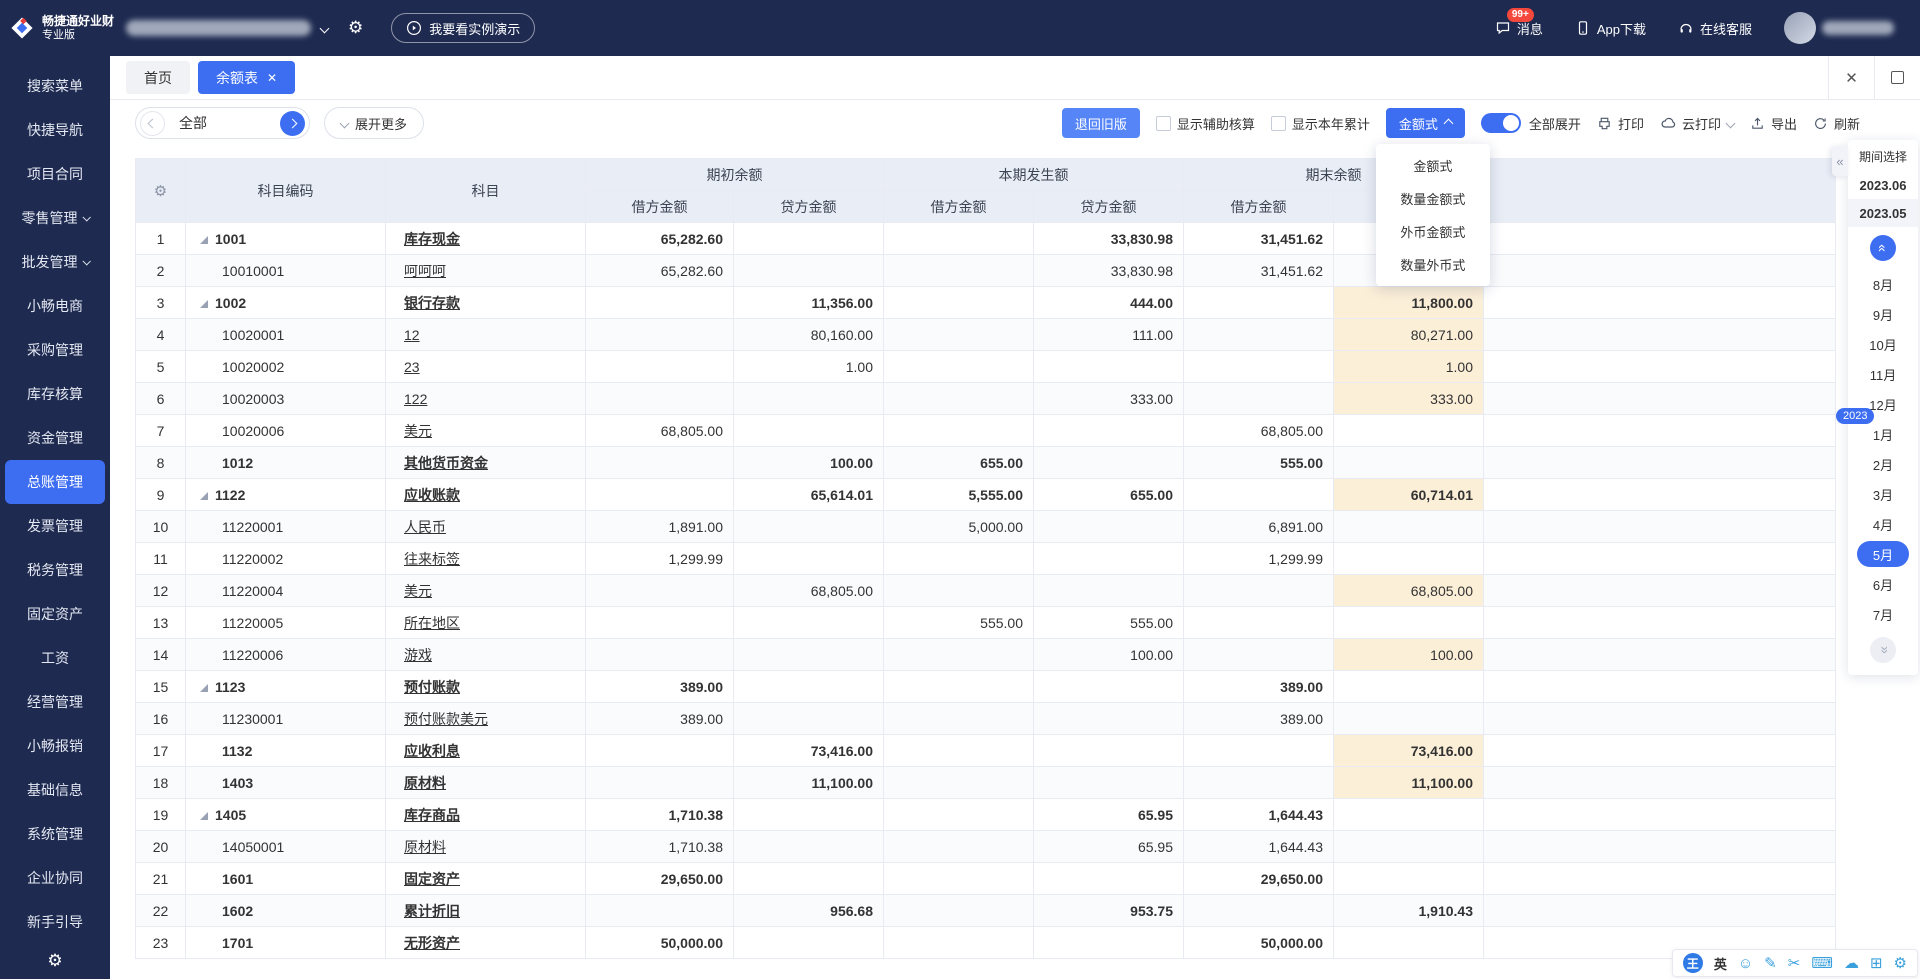  What do you see at coordinates (985, 878) in the screenshot?
I see `table-row: 21 1601 固定资产 29,650.00 29,650.00` at bounding box center [985, 878].